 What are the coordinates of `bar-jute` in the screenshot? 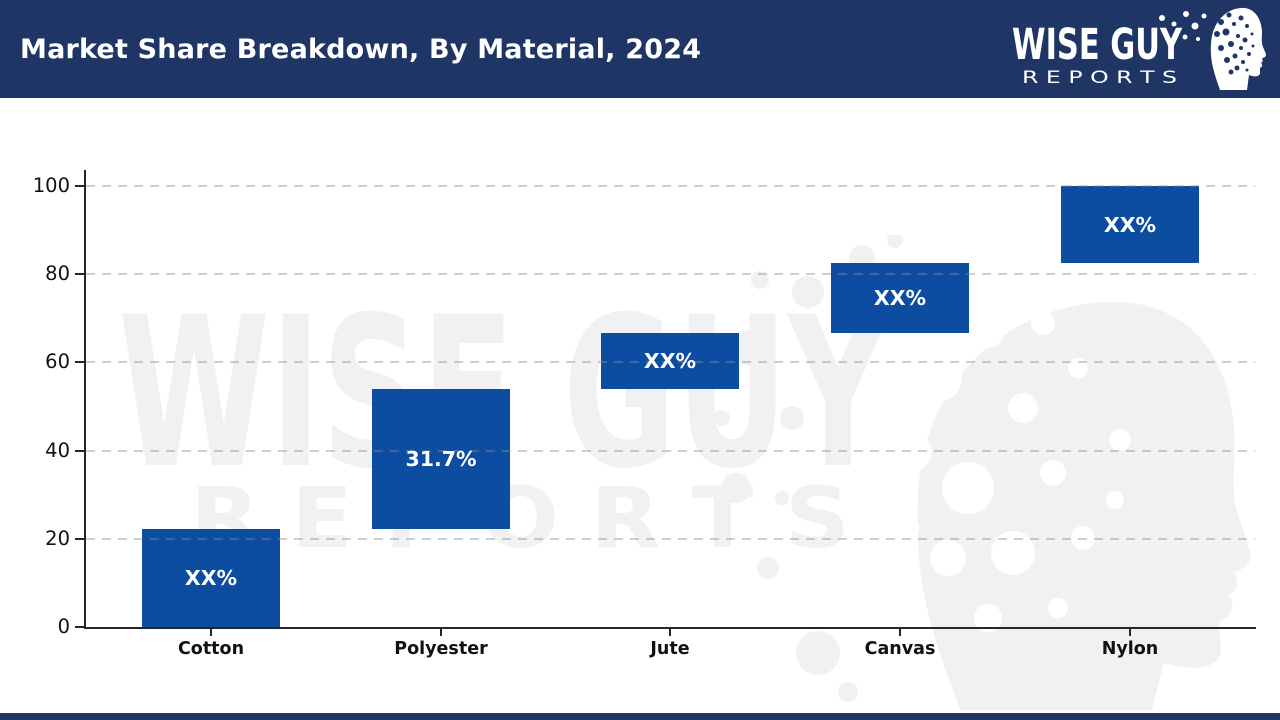 It's located at (670, 361).